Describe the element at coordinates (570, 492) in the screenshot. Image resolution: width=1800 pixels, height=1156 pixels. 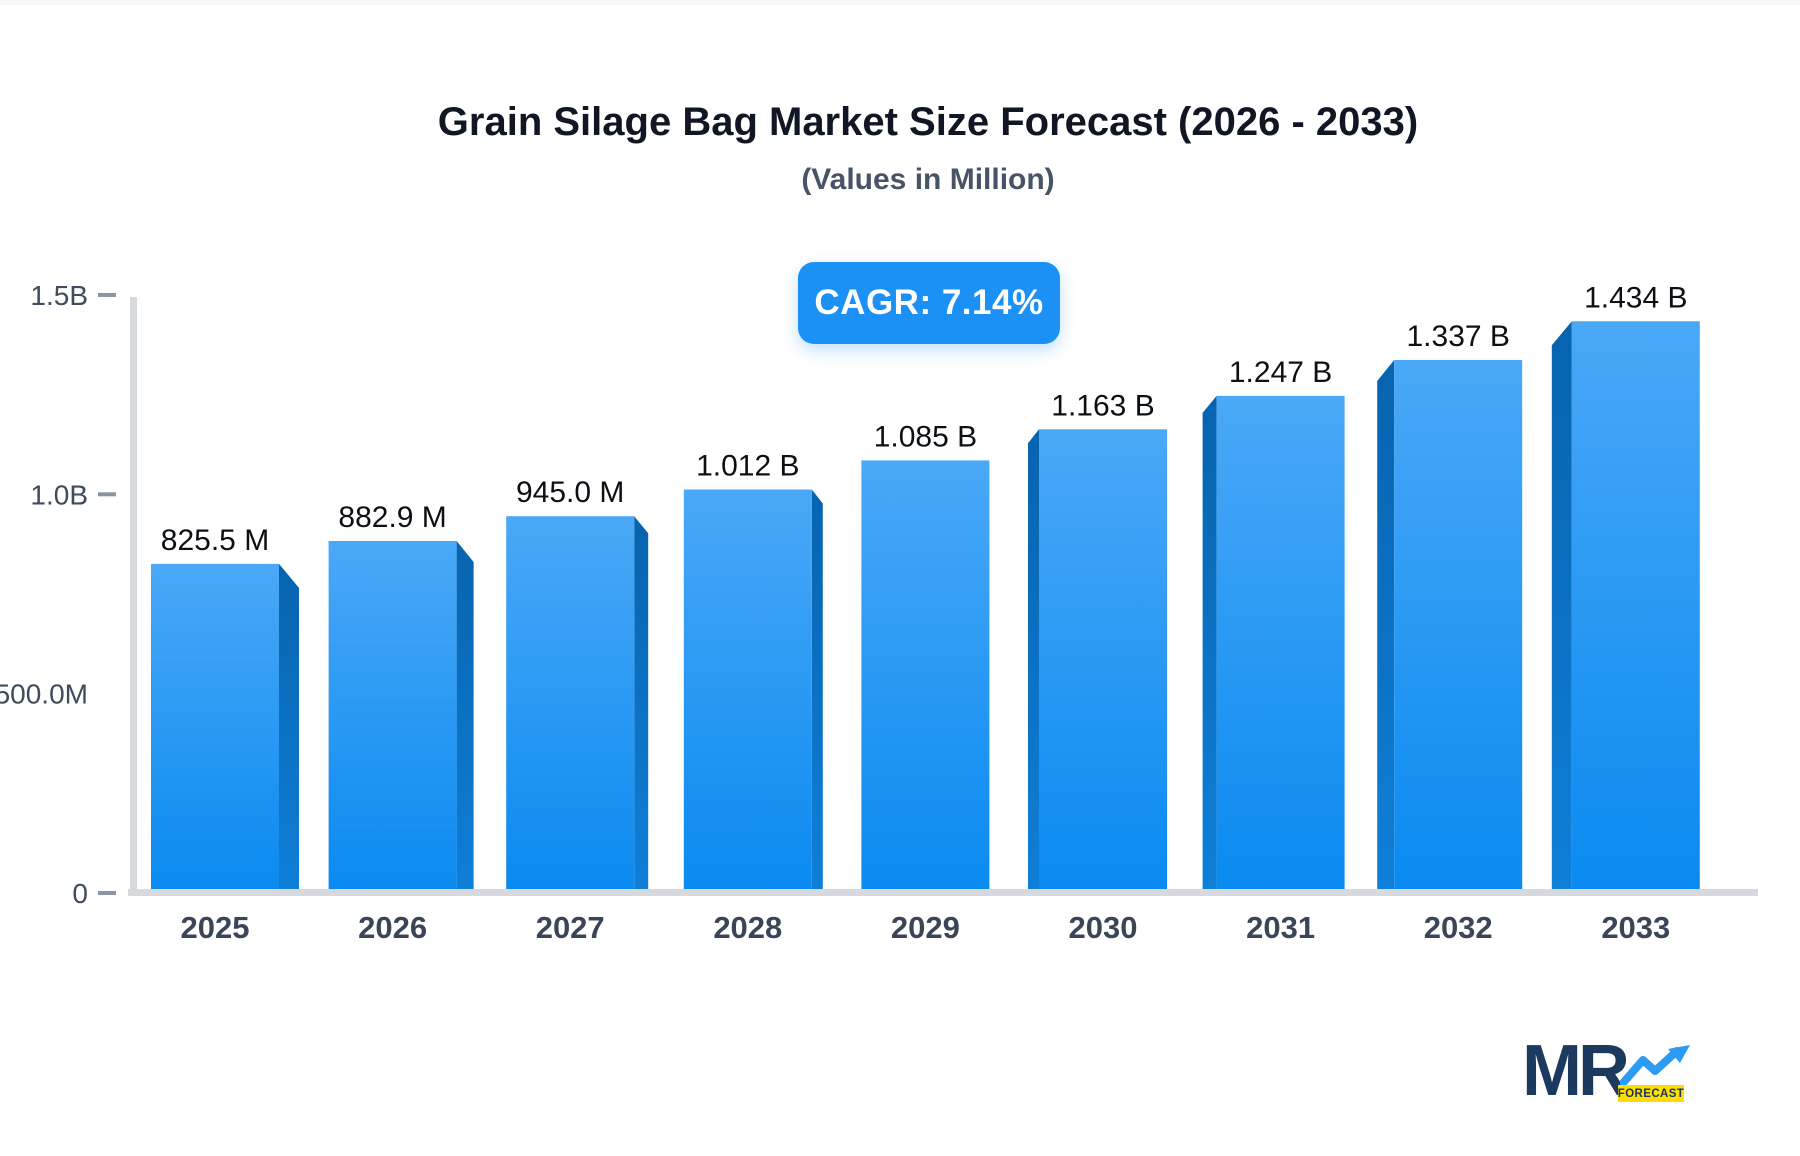
I see `bar-value-label: 945.0 M` at that location.